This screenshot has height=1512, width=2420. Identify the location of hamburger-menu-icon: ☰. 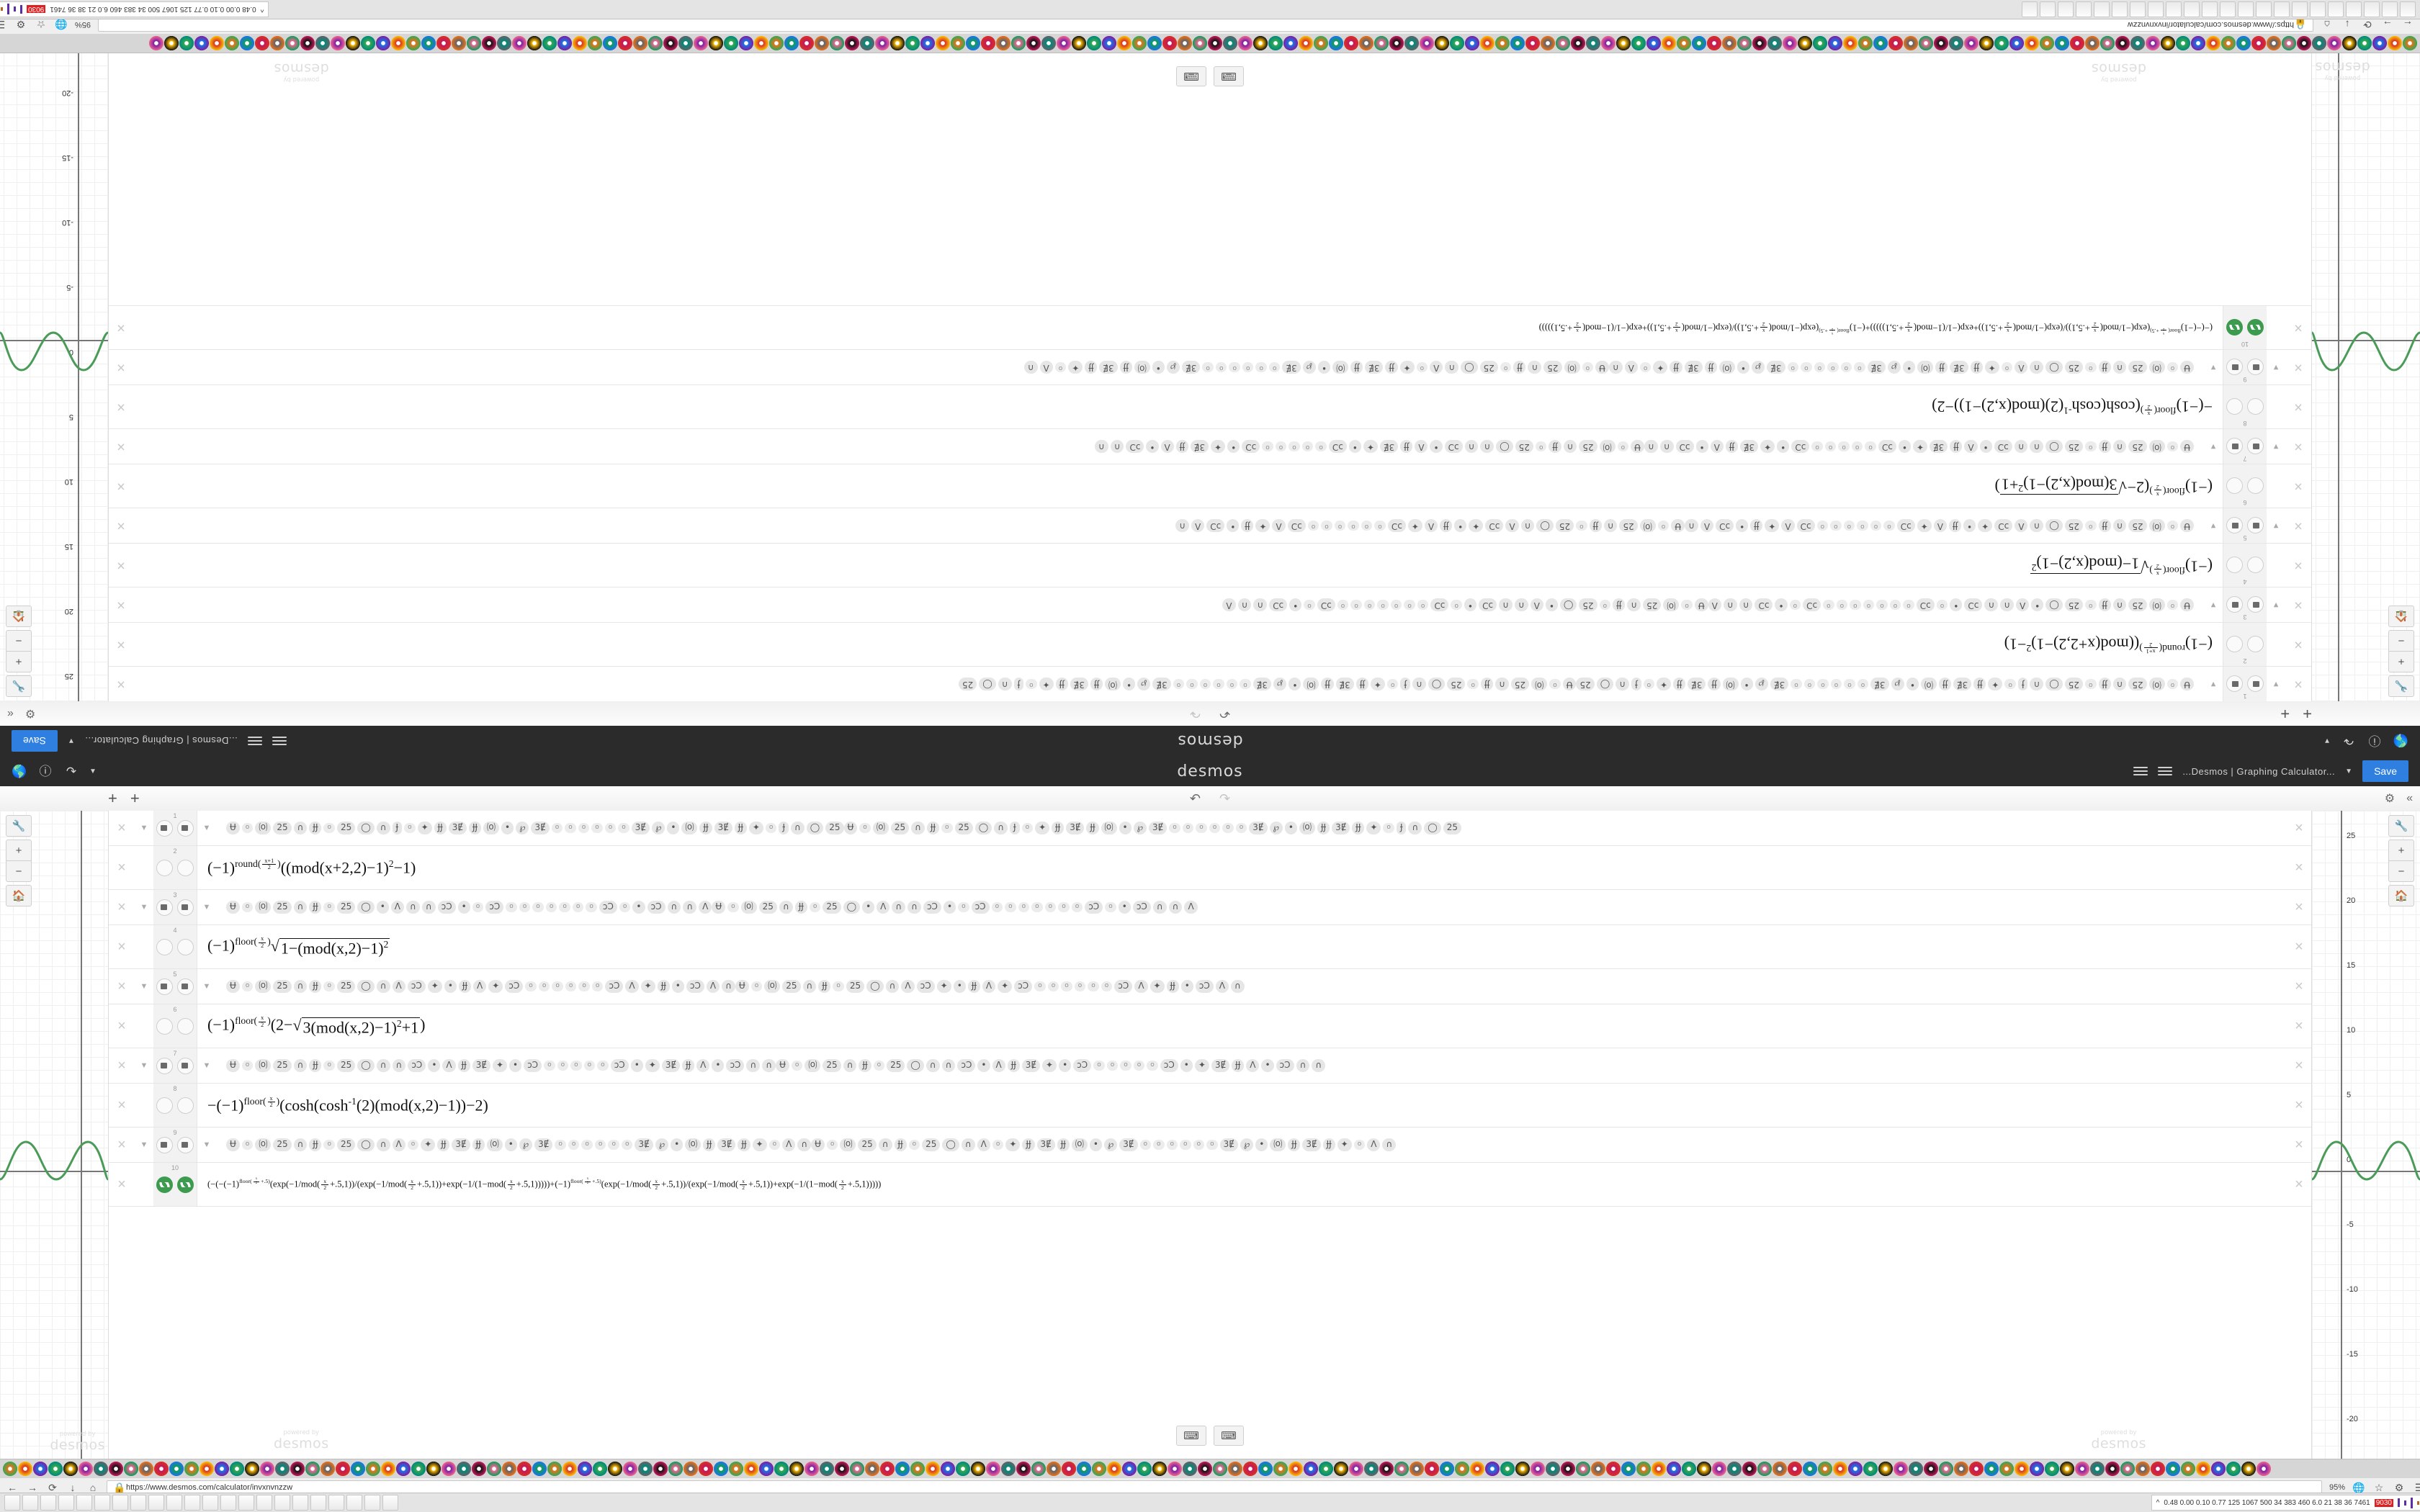
(3, 24).